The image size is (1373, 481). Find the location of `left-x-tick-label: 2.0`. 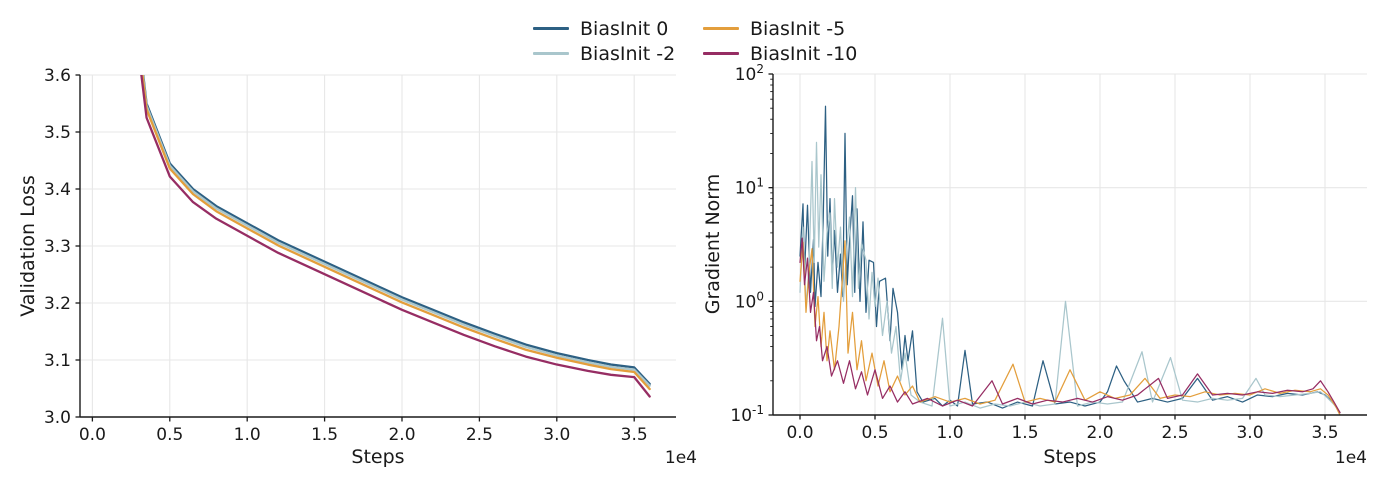

left-x-tick-label: 2.0 is located at coordinates (401, 435).